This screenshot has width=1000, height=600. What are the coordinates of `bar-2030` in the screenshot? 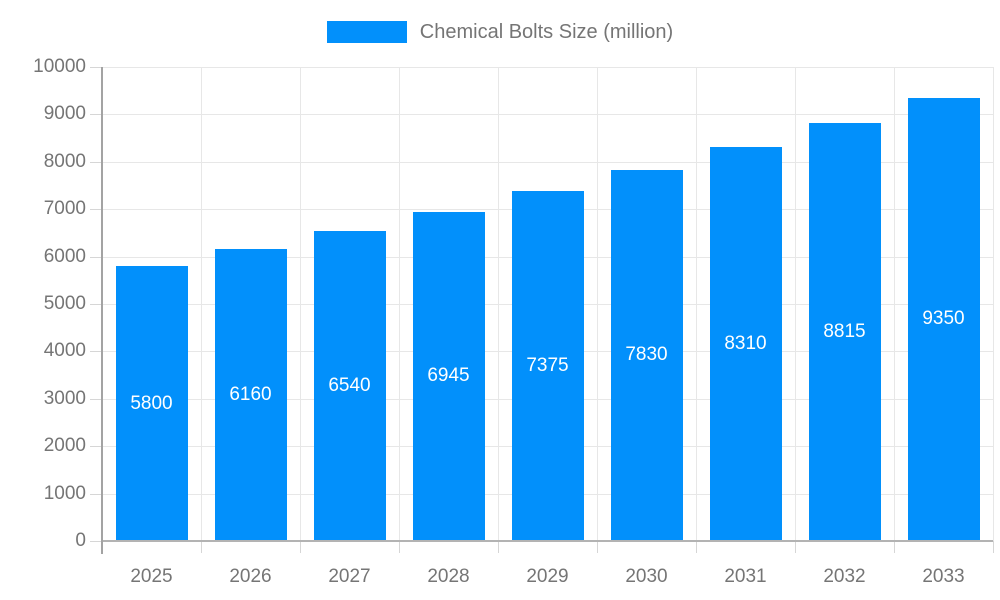 It's located at (646, 355).